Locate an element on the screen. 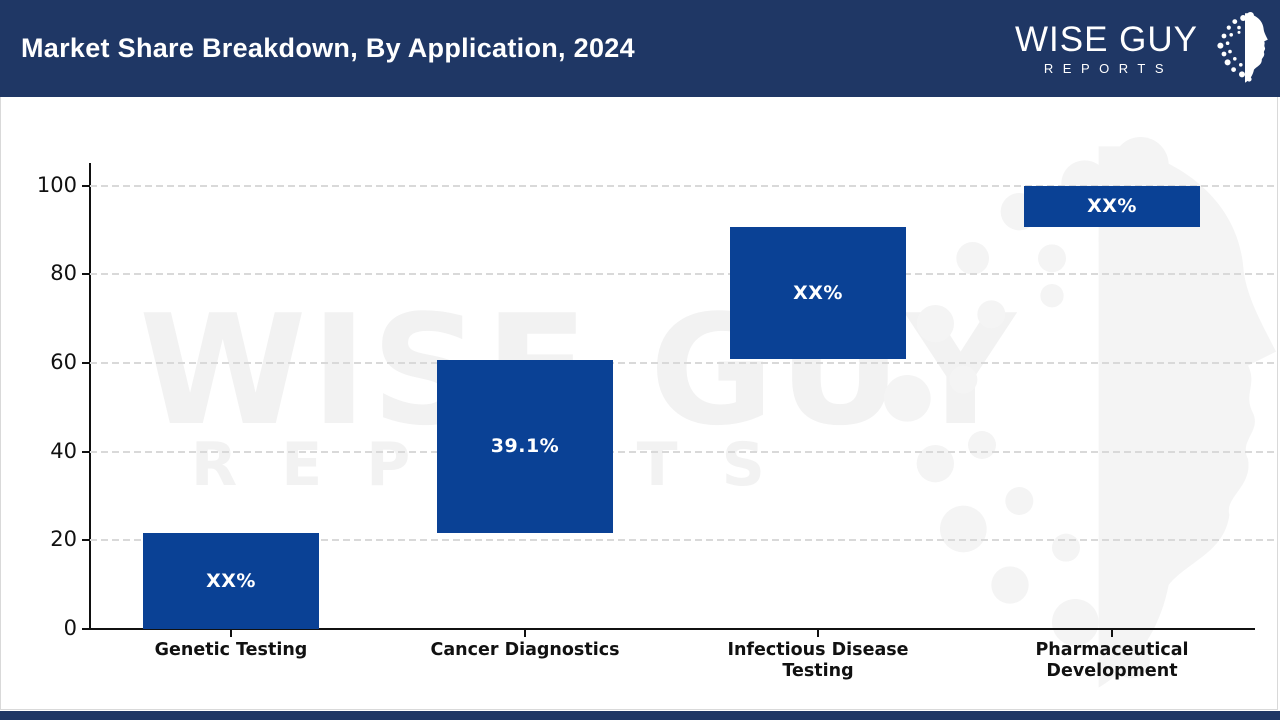 The width and height of the screenshot is (1280, 720). x-axis-line is located at coordinates (672, 629).